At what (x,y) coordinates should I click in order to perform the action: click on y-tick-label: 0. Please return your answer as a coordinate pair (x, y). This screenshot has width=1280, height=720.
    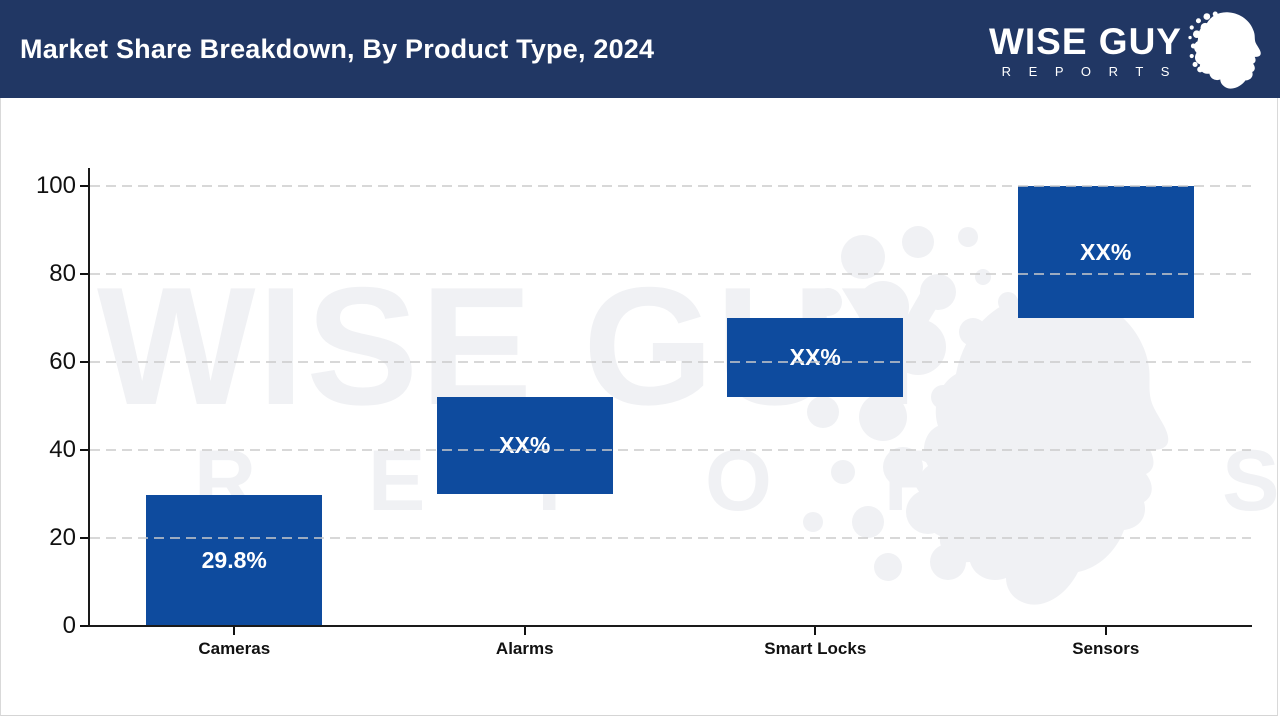
    Looking at the image, I should click on (69, 625).